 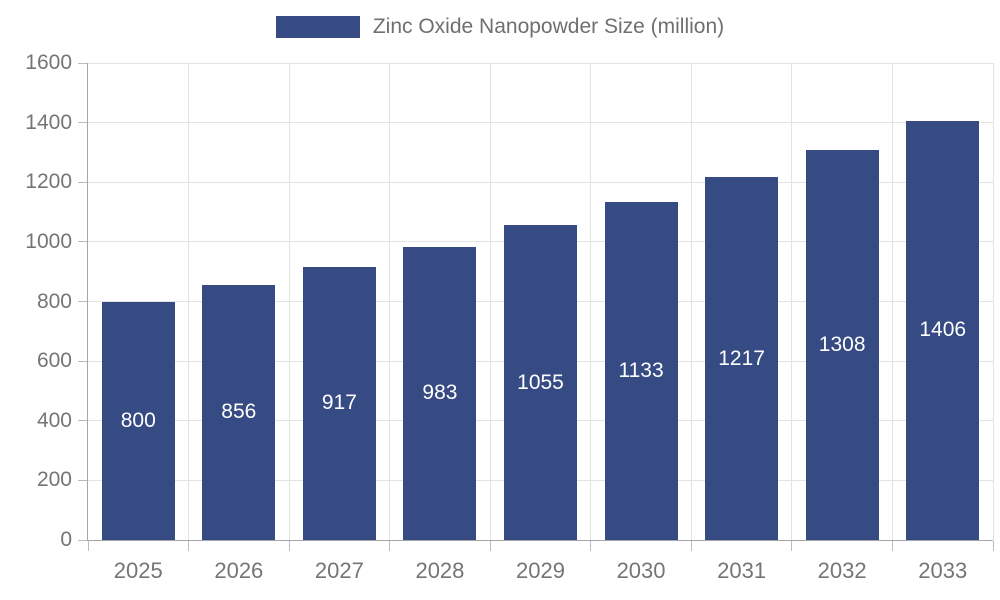 What do you see at coordinates (339, 570) in the screenshot?
I see `x-axis-tick-label: 2027` at bounding box center [339, 570].